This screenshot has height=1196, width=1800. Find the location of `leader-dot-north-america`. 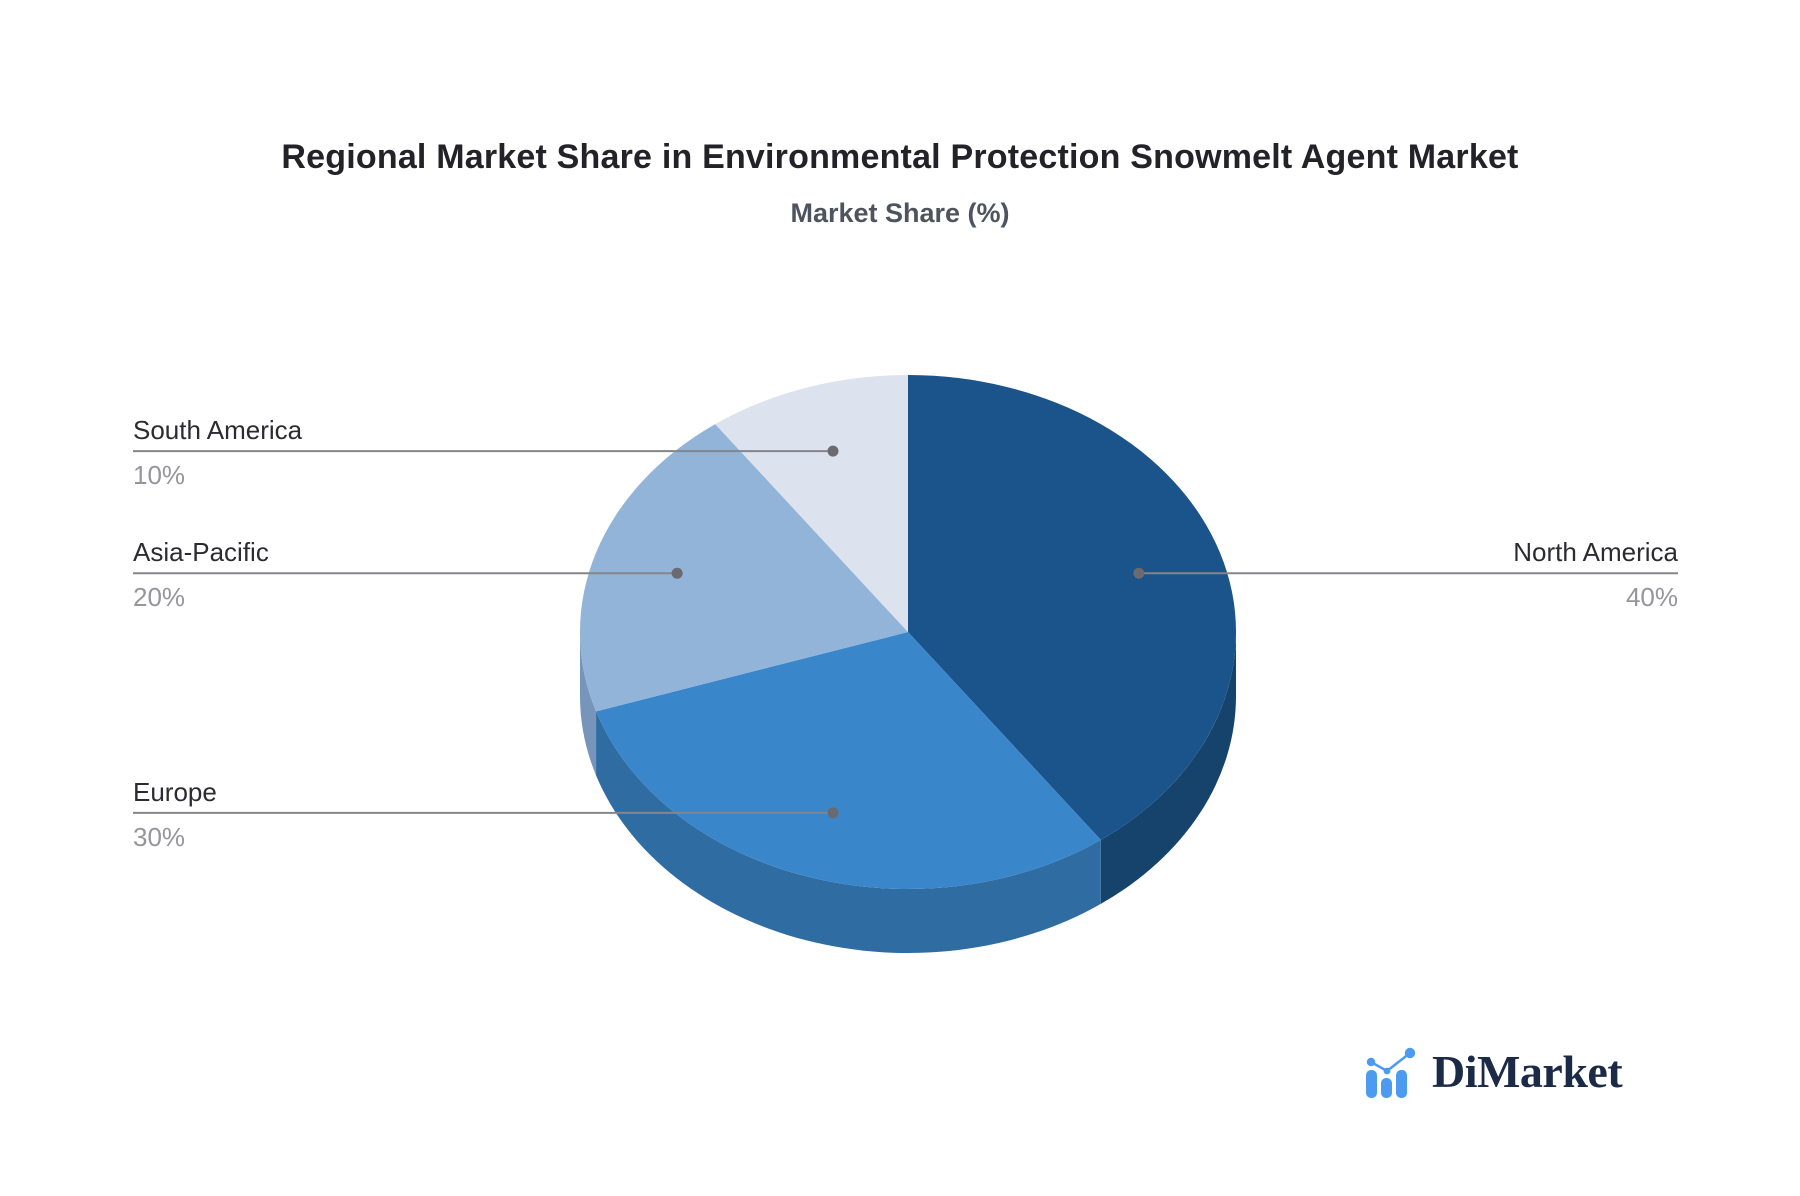

leader-dot-north-america is located at coordinates (1139, 573).